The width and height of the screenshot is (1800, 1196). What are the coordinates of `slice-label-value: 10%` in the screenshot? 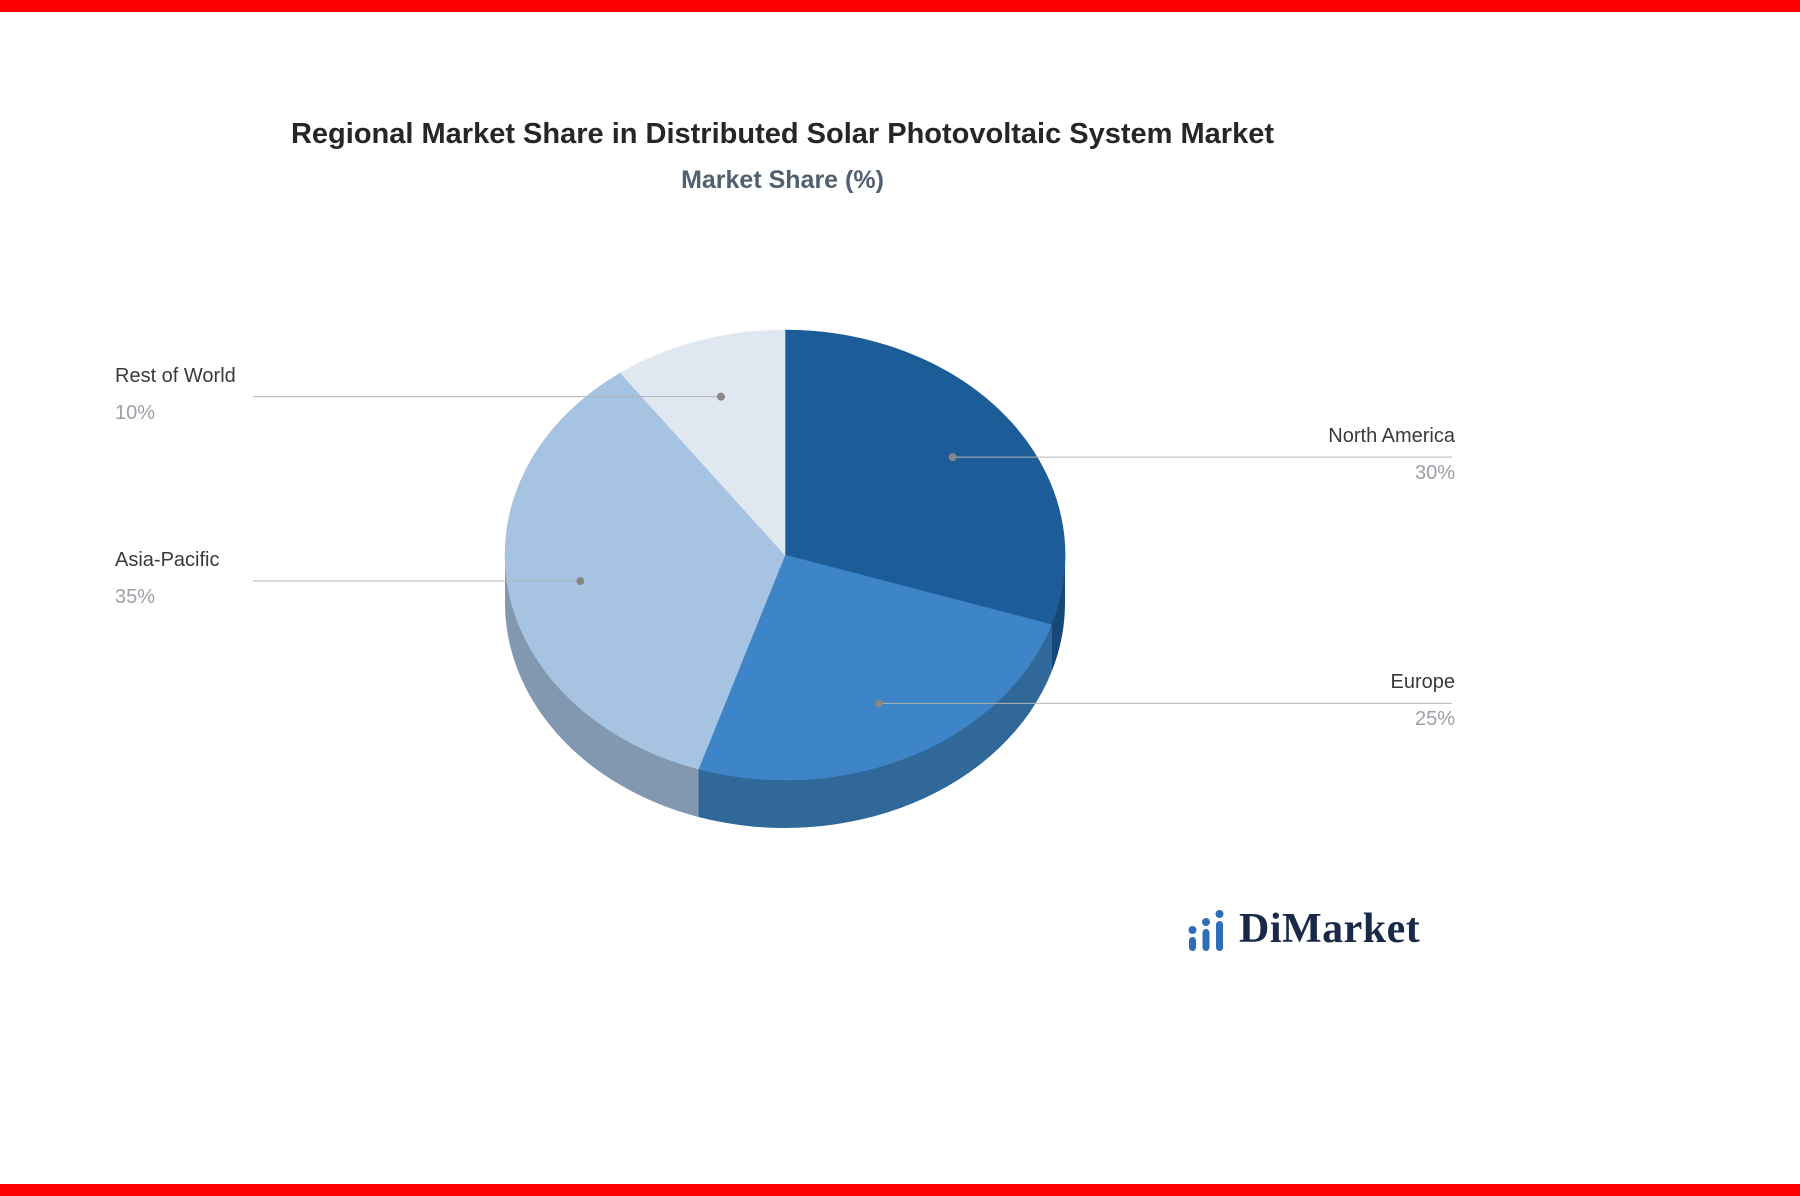 It's located at (135, 413).